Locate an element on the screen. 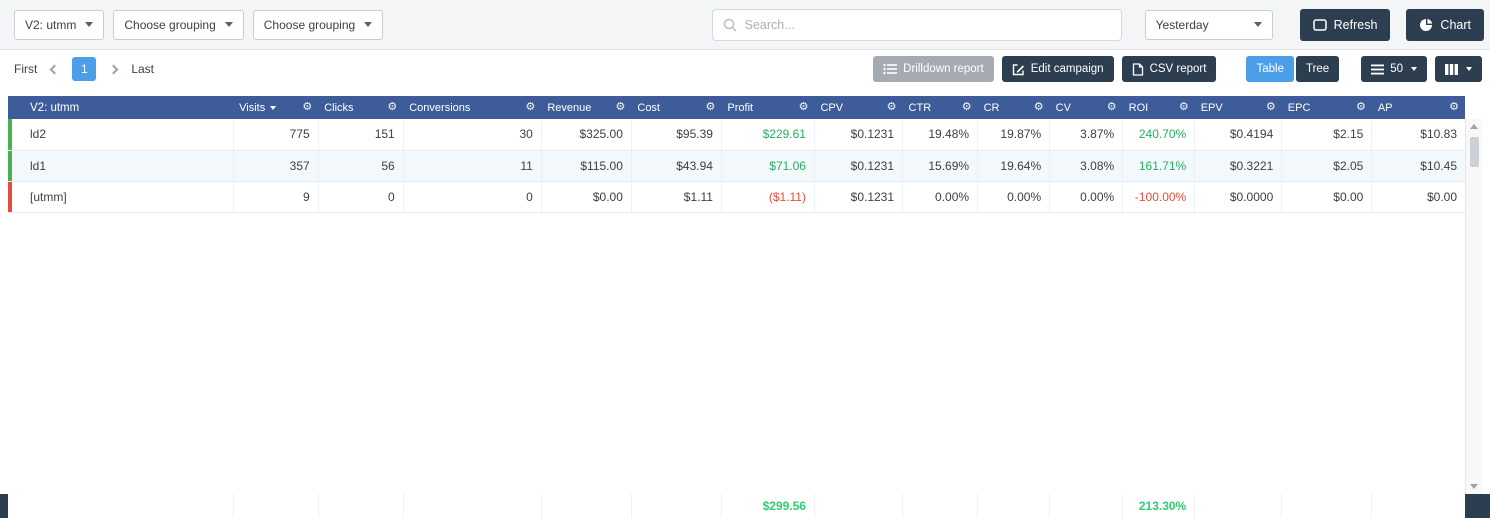 The height and width of the screenshot is (518, 1490). chart-button: Chart is located at coordinates (1445, 24).